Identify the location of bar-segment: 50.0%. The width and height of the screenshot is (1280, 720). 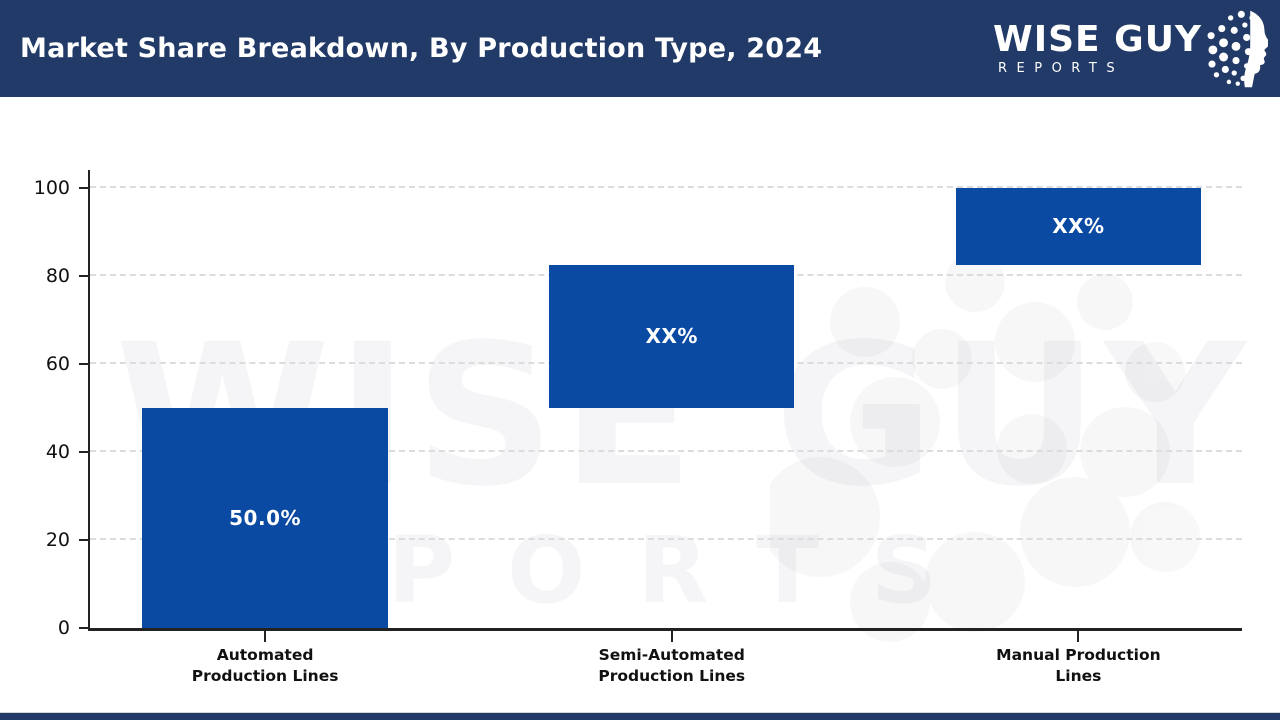
(265, 517).